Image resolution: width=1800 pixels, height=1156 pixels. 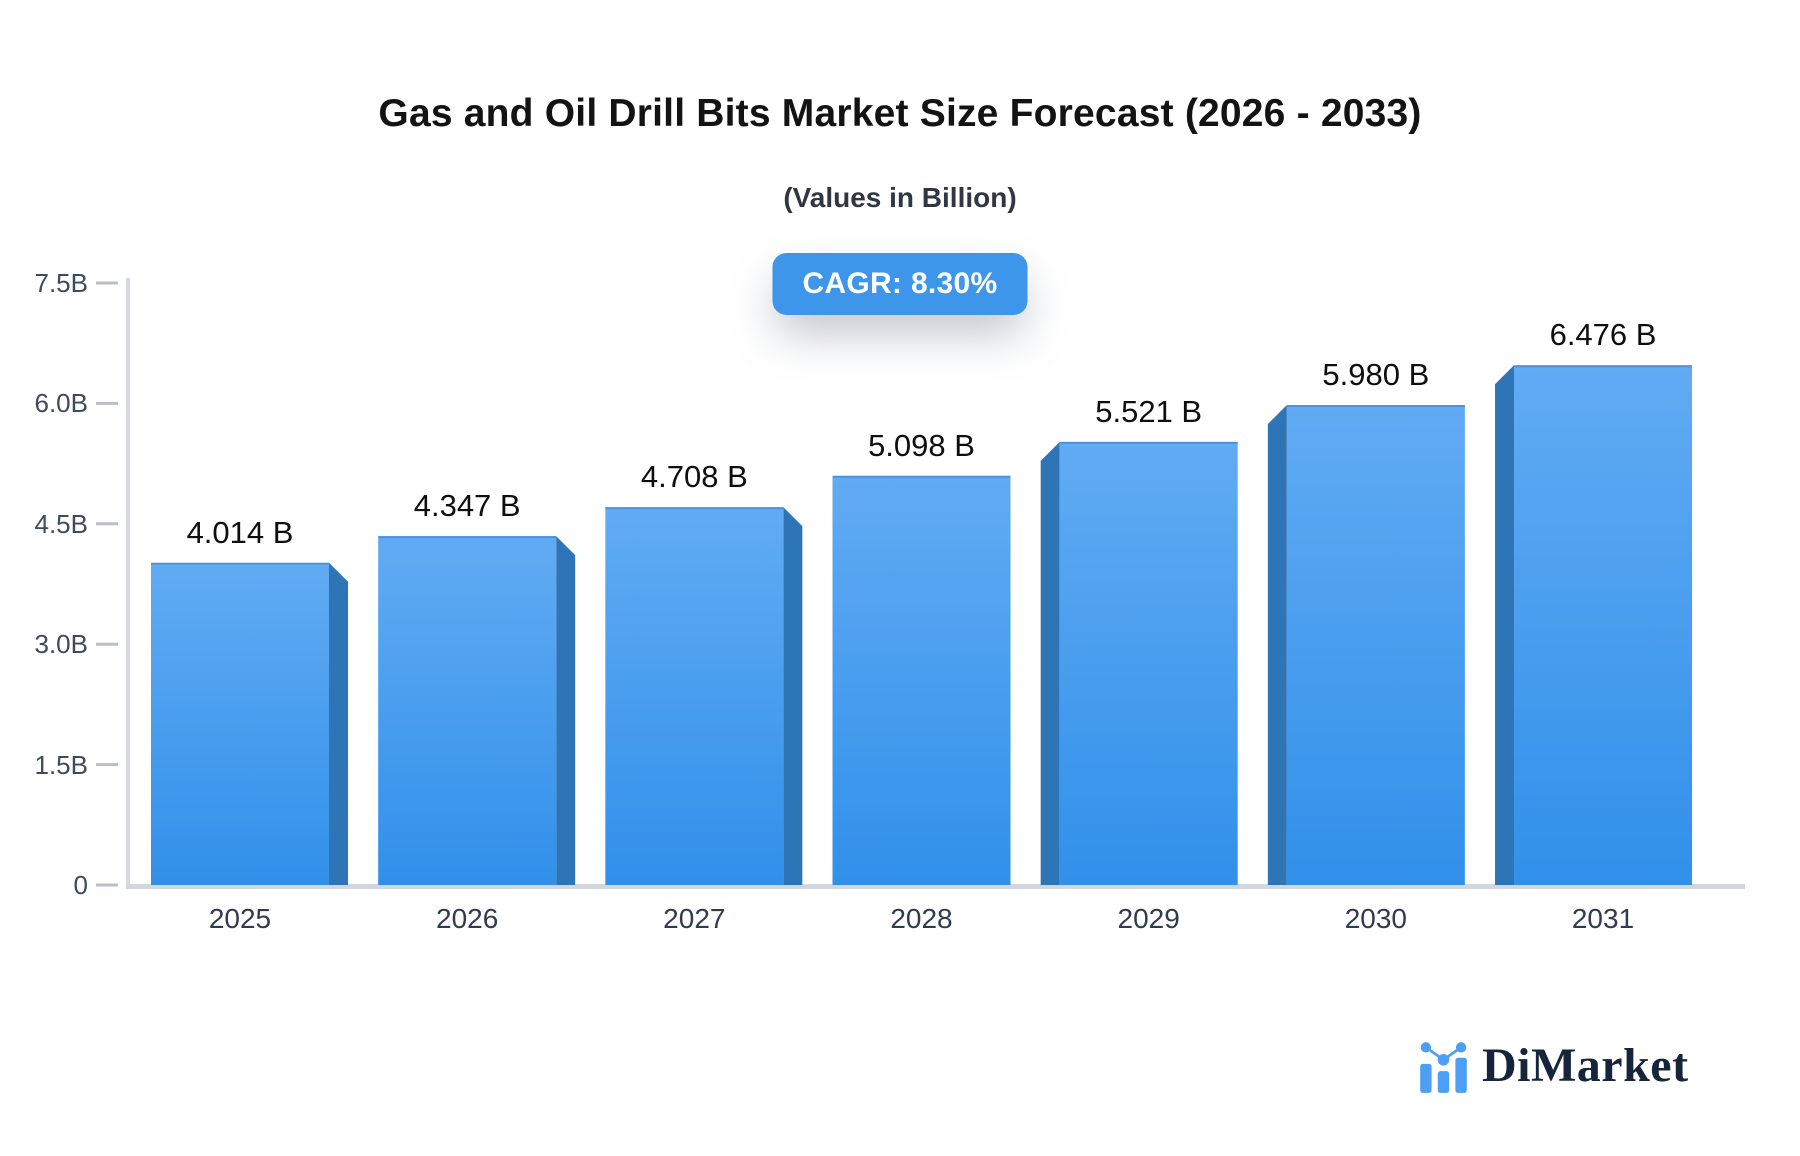 What do you see at coordinates (61, 764) in the screenshot?
I see `y-tick-label: 1.5B` at bounding box center [61, 764].